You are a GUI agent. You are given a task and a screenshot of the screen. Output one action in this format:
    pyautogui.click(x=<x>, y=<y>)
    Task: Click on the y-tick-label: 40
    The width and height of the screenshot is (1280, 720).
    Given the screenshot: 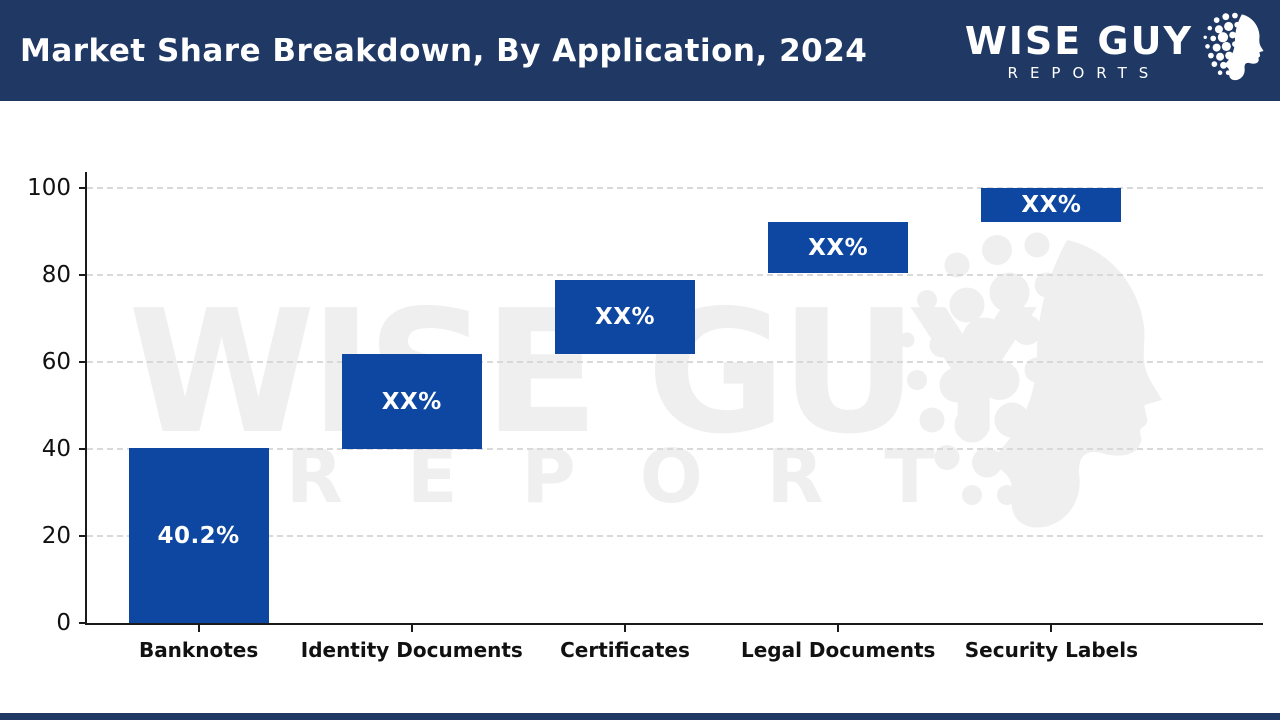 What is the action you would take?
    pyautogui.click(x=56, y=449)
    